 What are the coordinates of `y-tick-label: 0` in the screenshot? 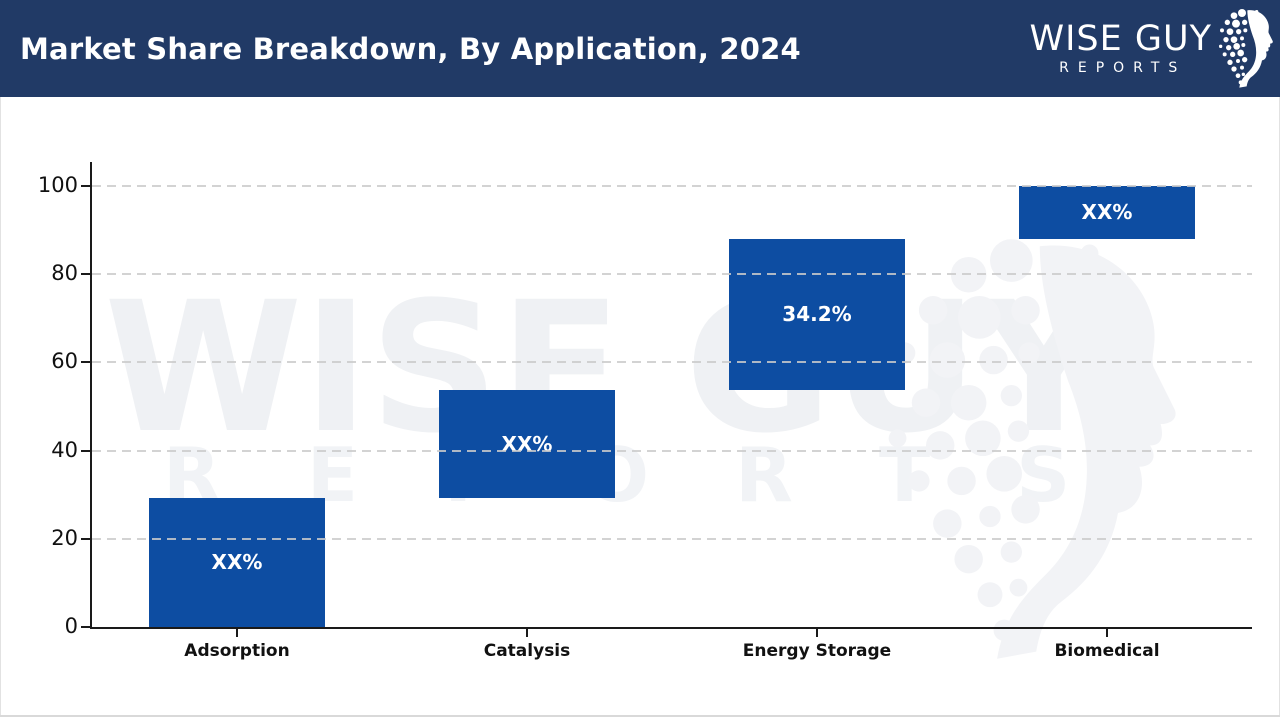 It's located at (71, 626).